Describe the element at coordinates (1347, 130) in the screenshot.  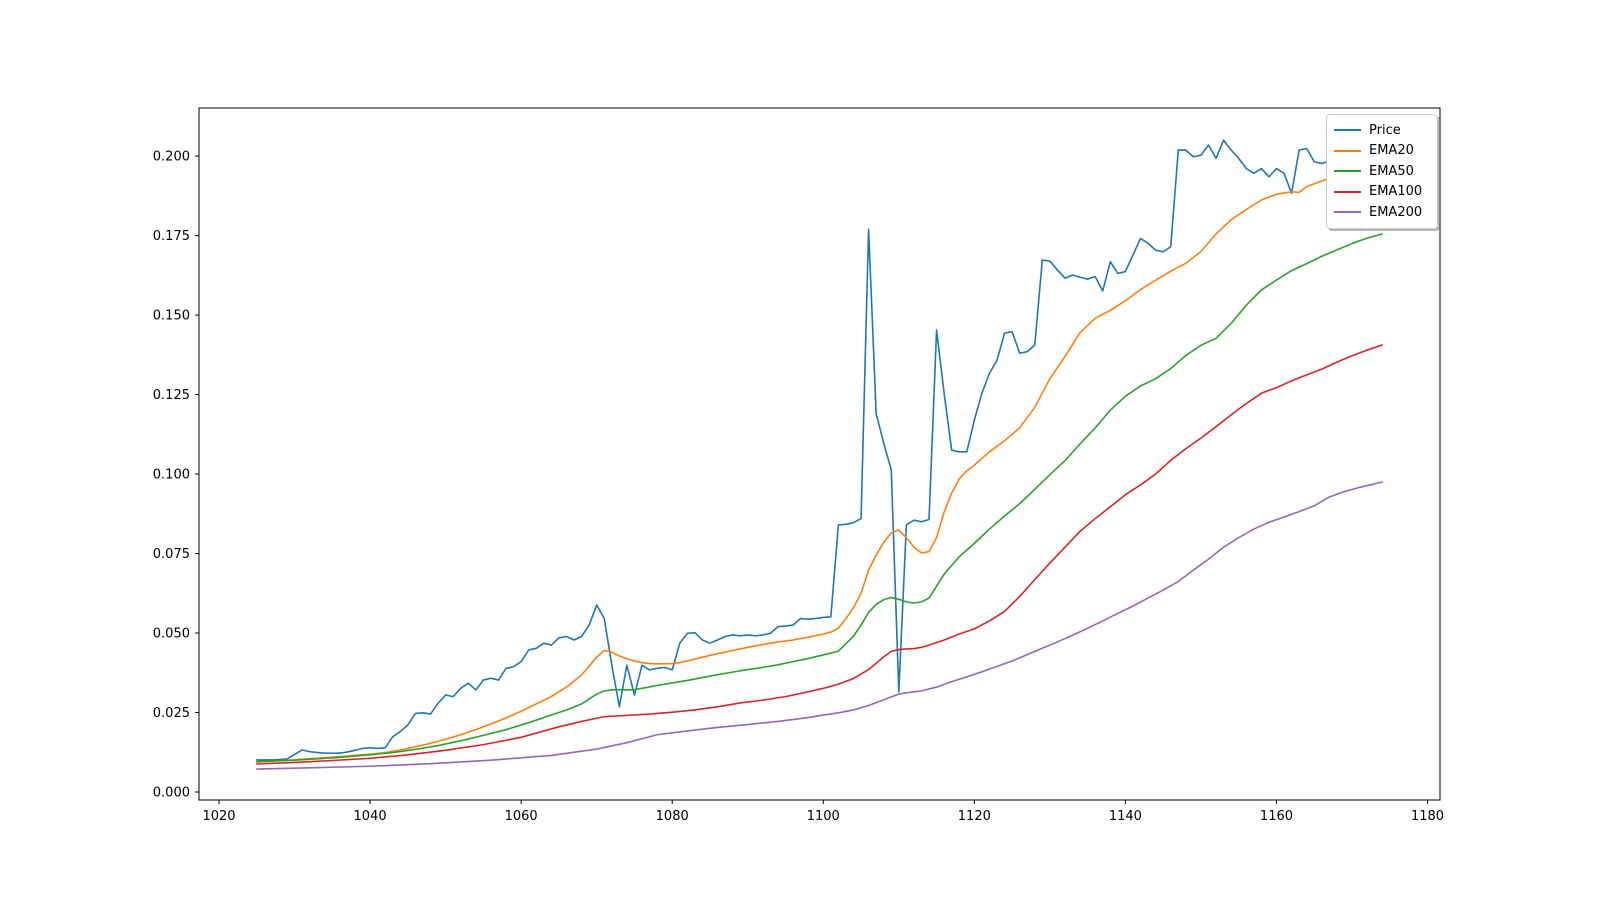
I see `legend-swatch-price` at that location.